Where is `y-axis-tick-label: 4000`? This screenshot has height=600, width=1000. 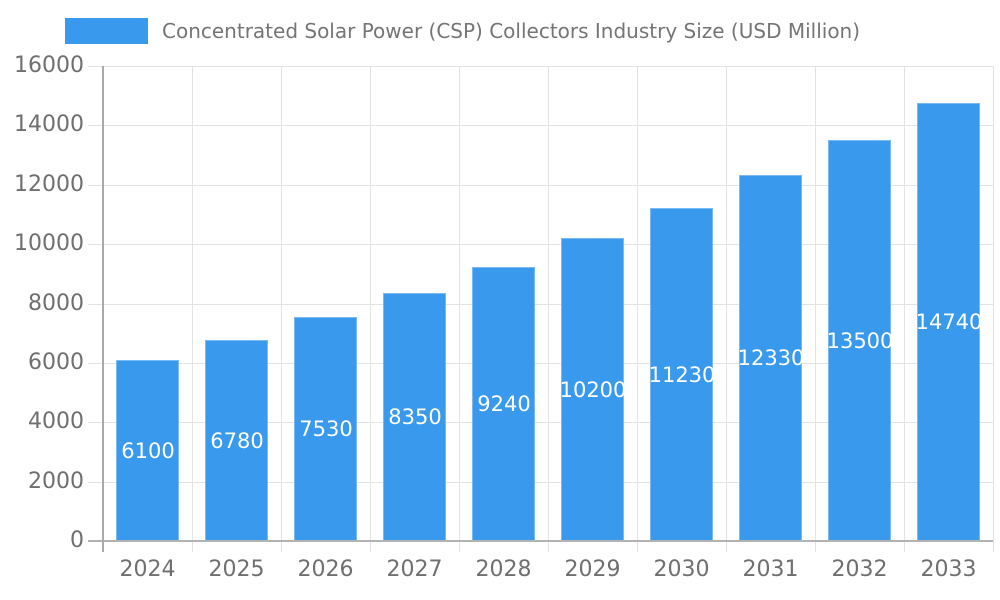
y-axis-tick-label: 4000 is located at coordinates (56, 421).